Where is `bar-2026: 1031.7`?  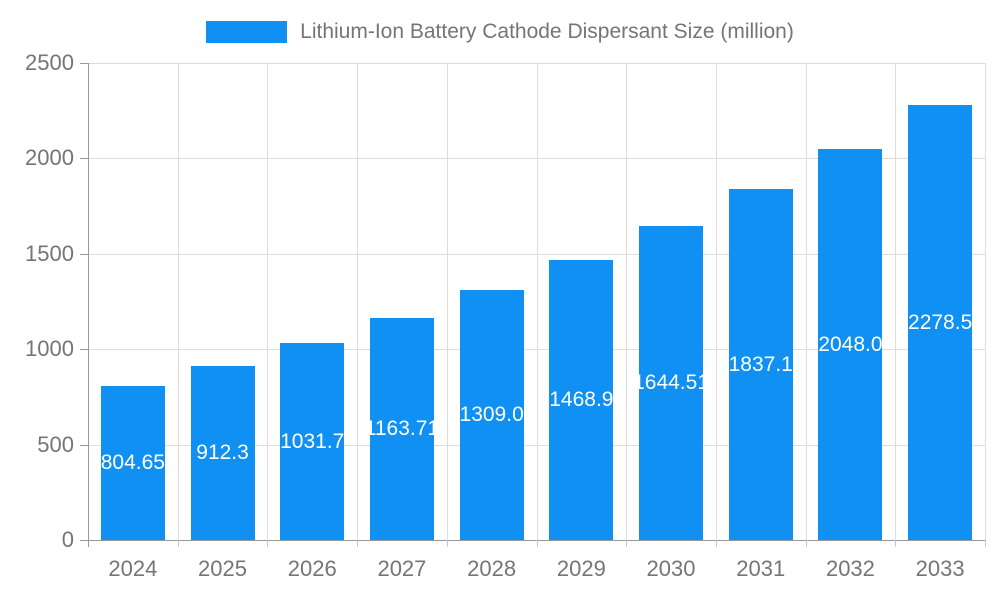
bar-2026: 1031.7 is located at coordinates (312, 441).